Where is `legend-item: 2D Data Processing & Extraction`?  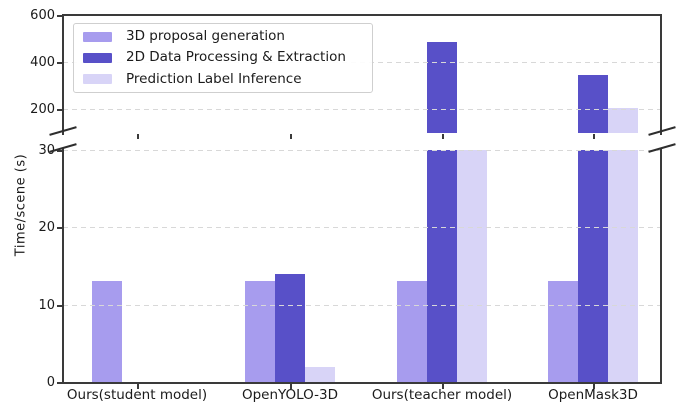 legend-item: 2D Data Processing & Extraction is located at coordinates (227, 57).